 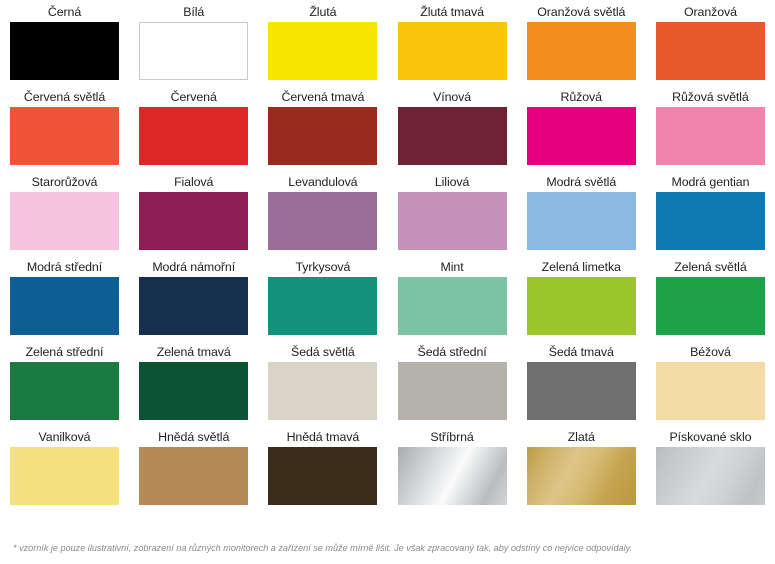 I want to click on swatch-label: Tyrkysová, so click(x=323, y=267).